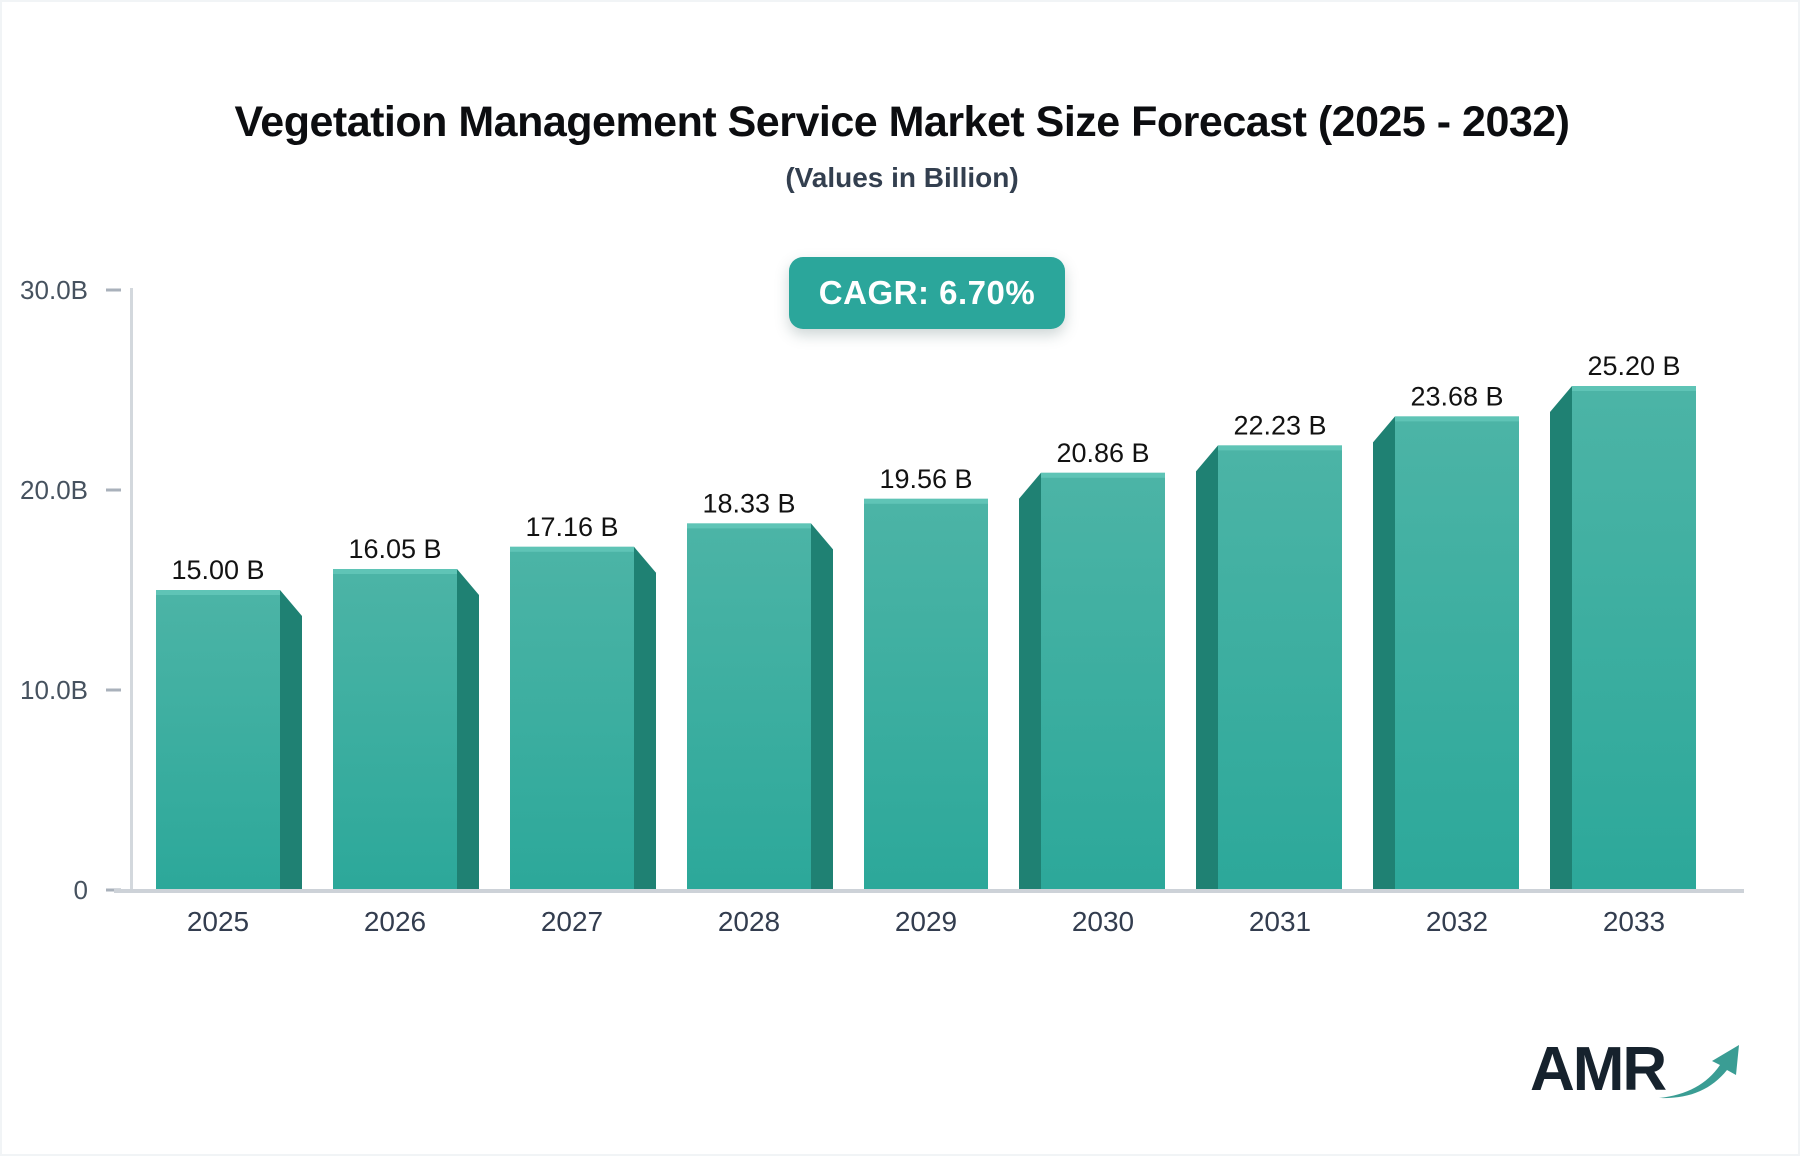 The width and height of the screenshot is (1800, 1156). I want to click on bar-value-label: 20.86 B, so click(1102, 453).